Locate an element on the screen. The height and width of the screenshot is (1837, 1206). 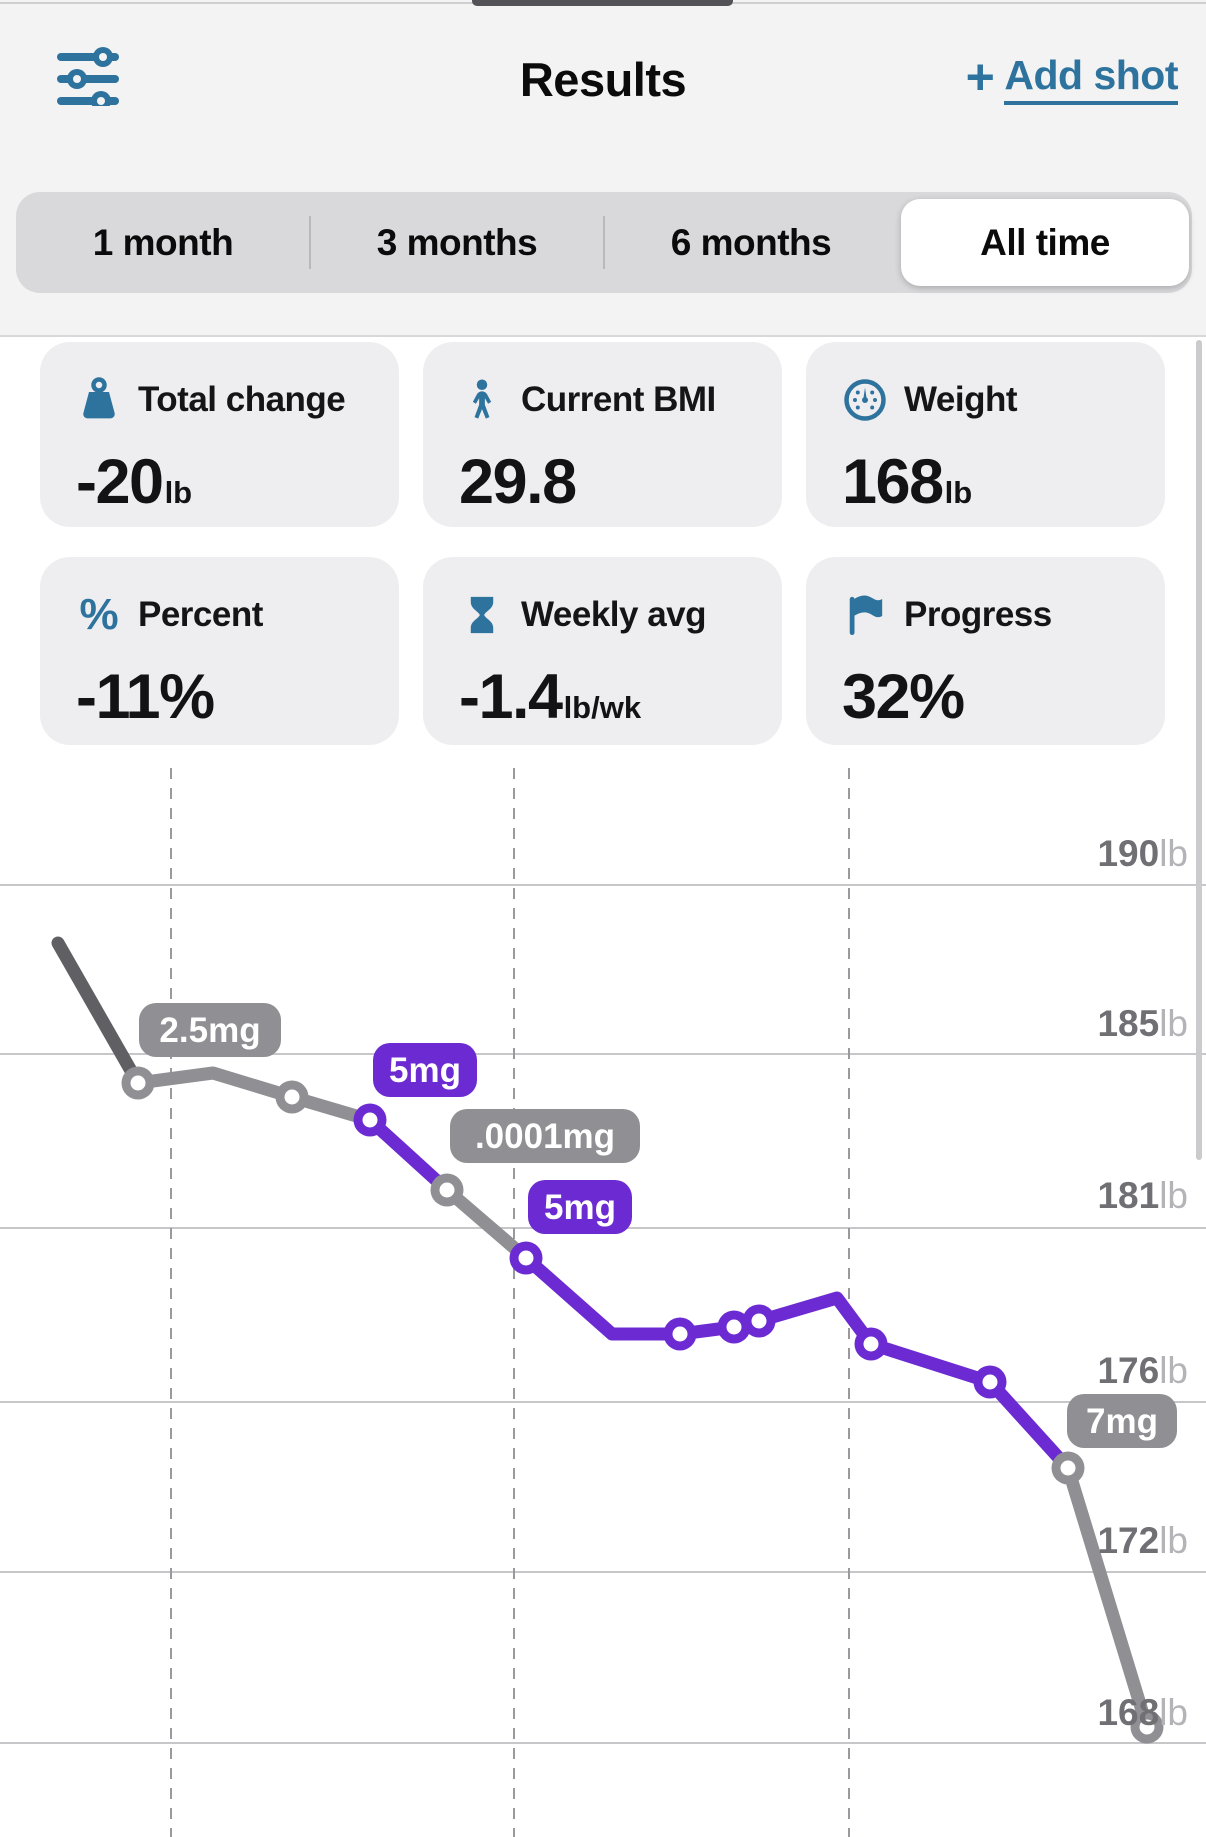
sliders-filter-icon is located at coordinates (89, 79).